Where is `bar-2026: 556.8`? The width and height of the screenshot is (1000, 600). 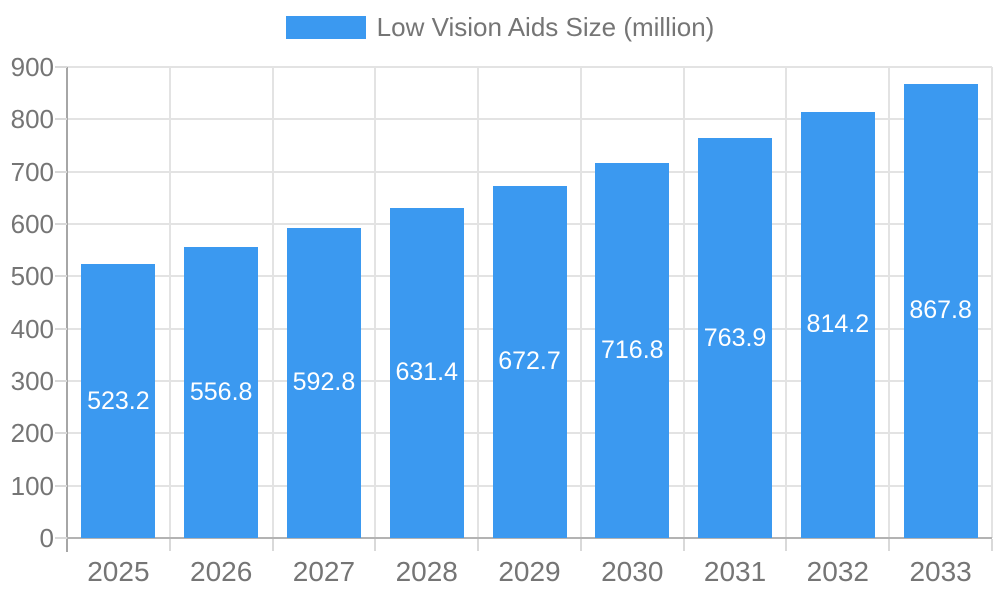
bar-2026: 556.8 is located at coordinates (221, 392).